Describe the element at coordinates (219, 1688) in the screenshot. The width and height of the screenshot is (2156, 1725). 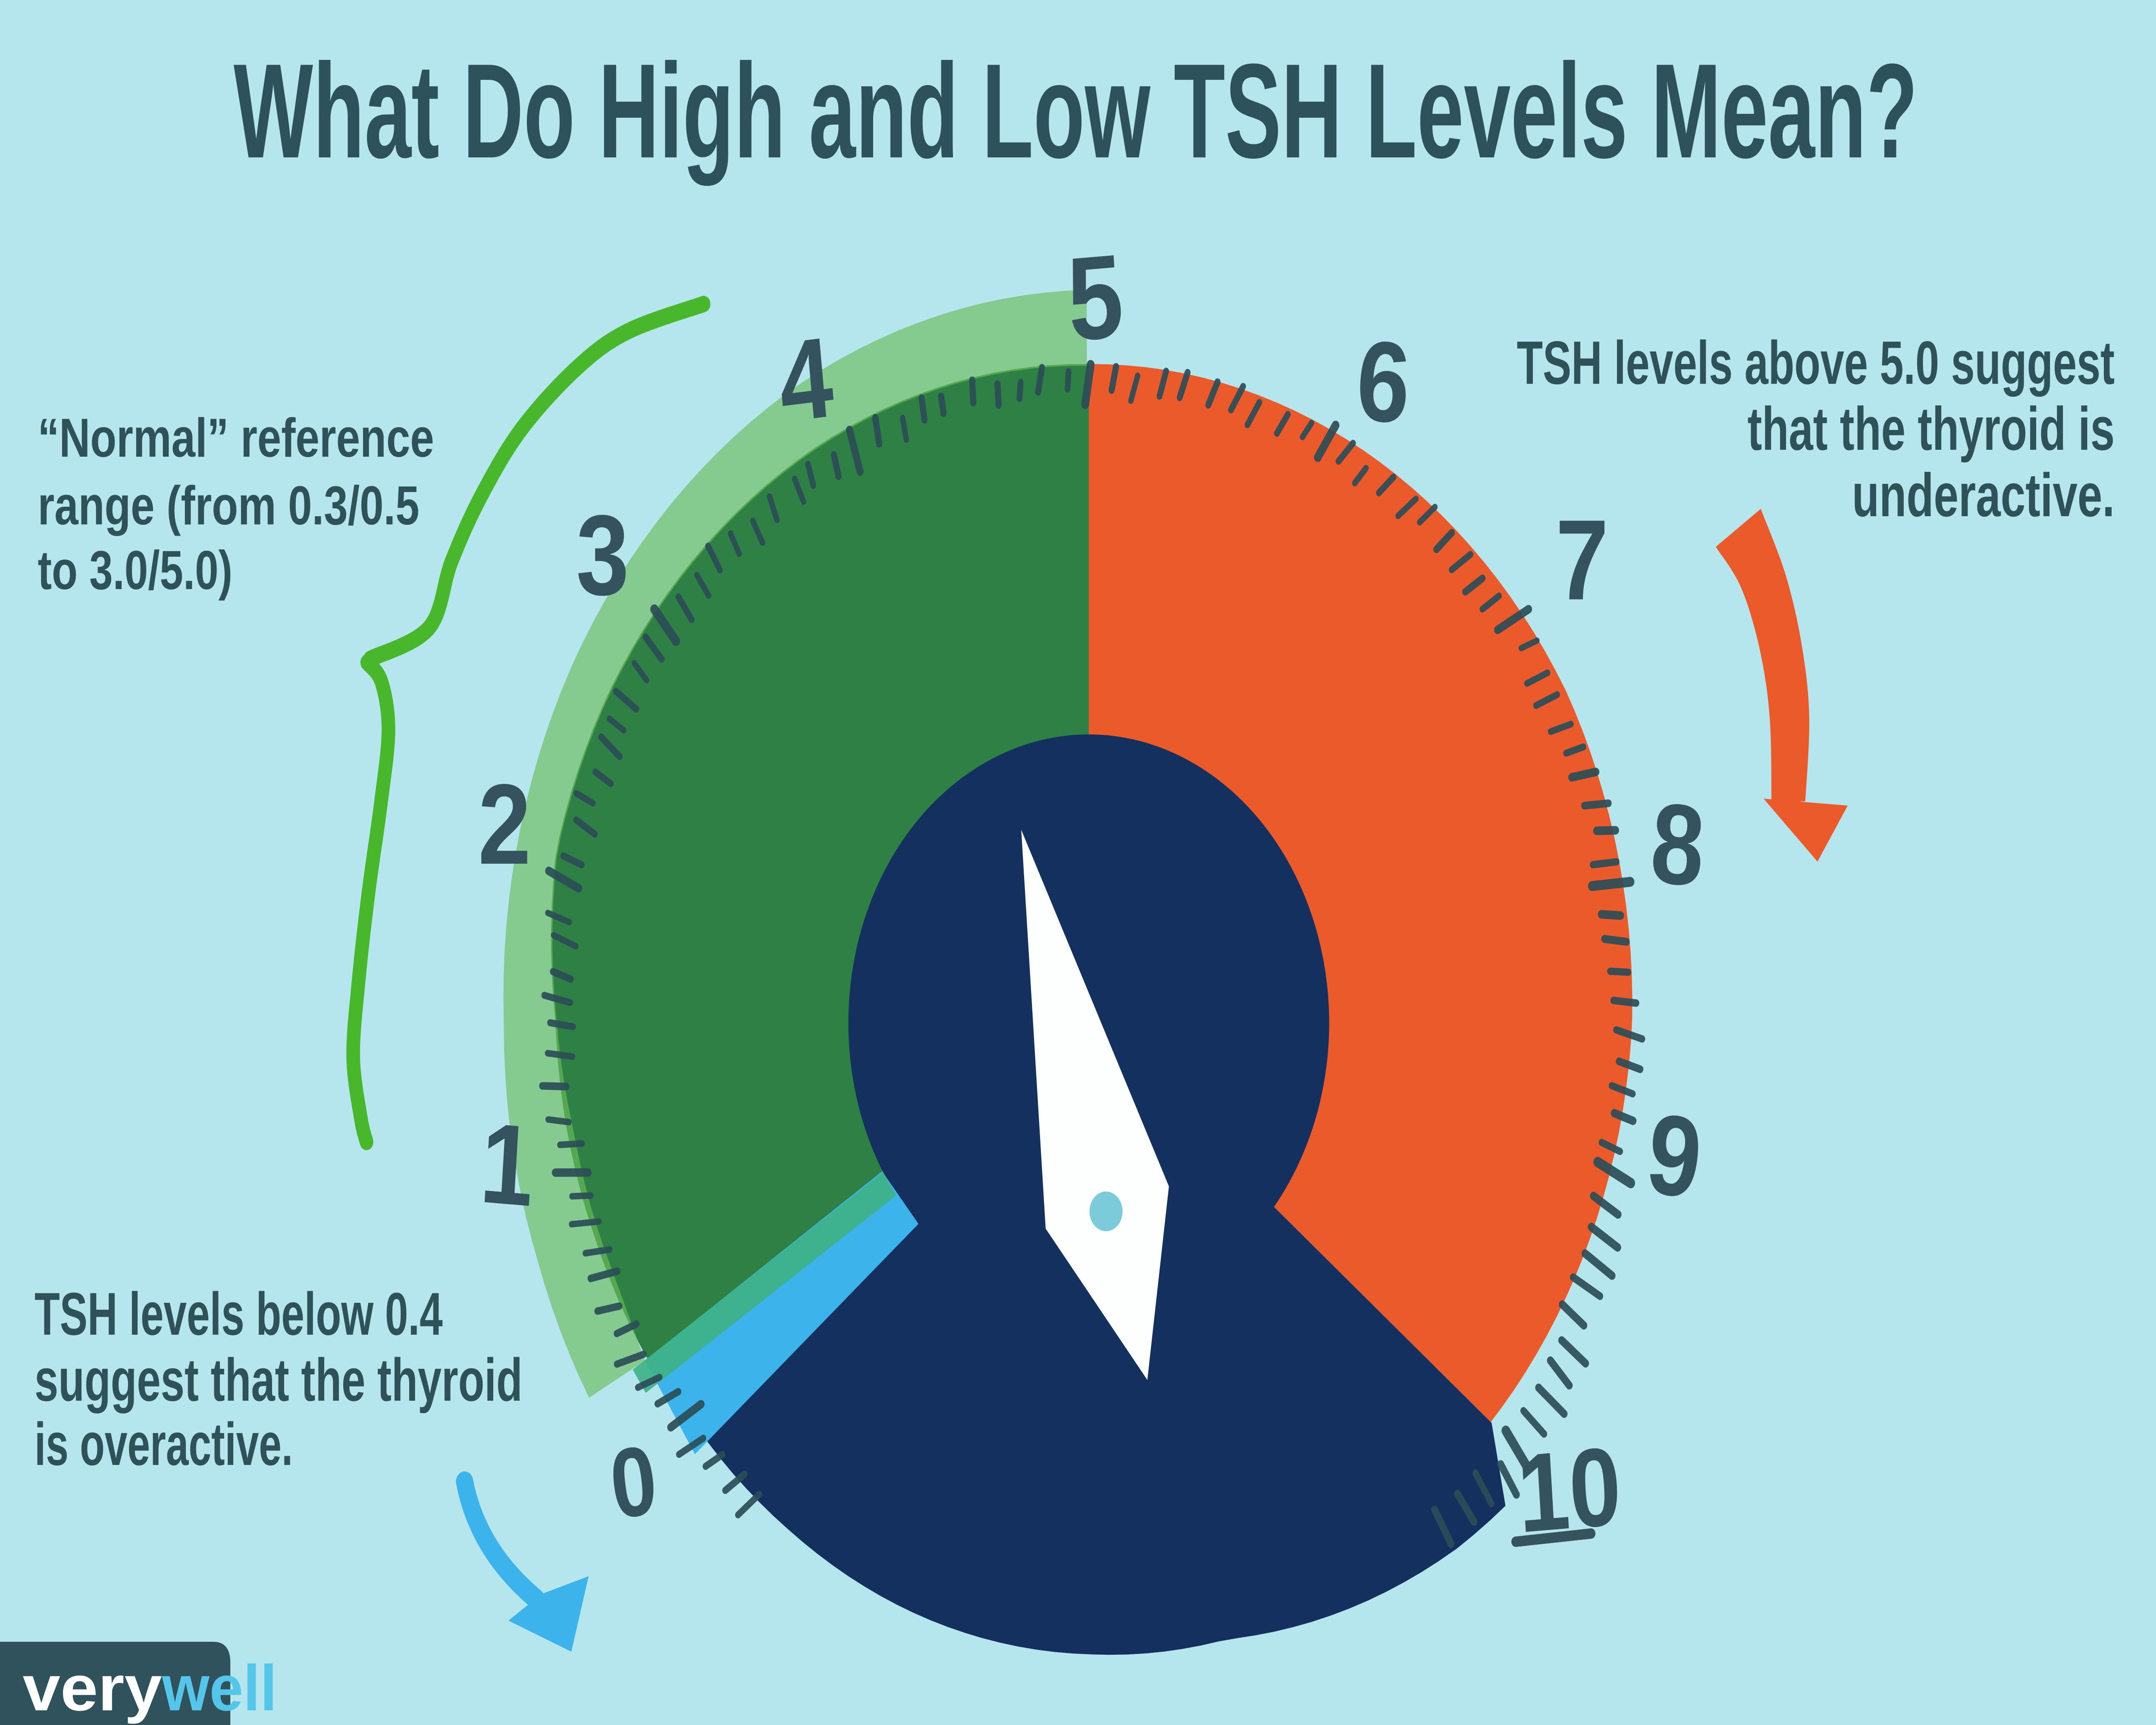
I see `svg-text: well` at that location.